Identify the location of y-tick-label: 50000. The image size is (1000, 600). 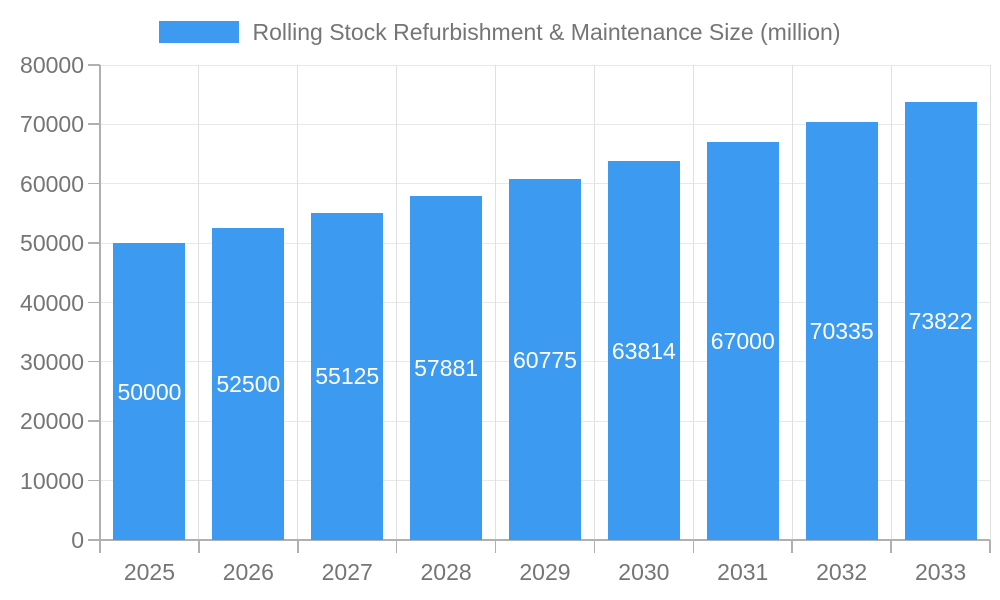
(52, 243).